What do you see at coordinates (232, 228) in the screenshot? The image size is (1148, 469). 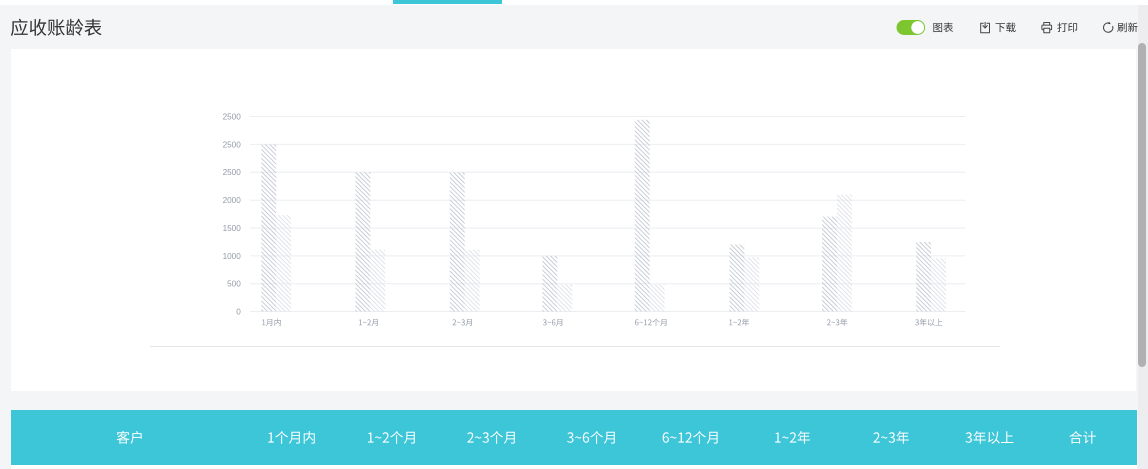 I see `svg-text: 1500` at bounding box center [232, 228].